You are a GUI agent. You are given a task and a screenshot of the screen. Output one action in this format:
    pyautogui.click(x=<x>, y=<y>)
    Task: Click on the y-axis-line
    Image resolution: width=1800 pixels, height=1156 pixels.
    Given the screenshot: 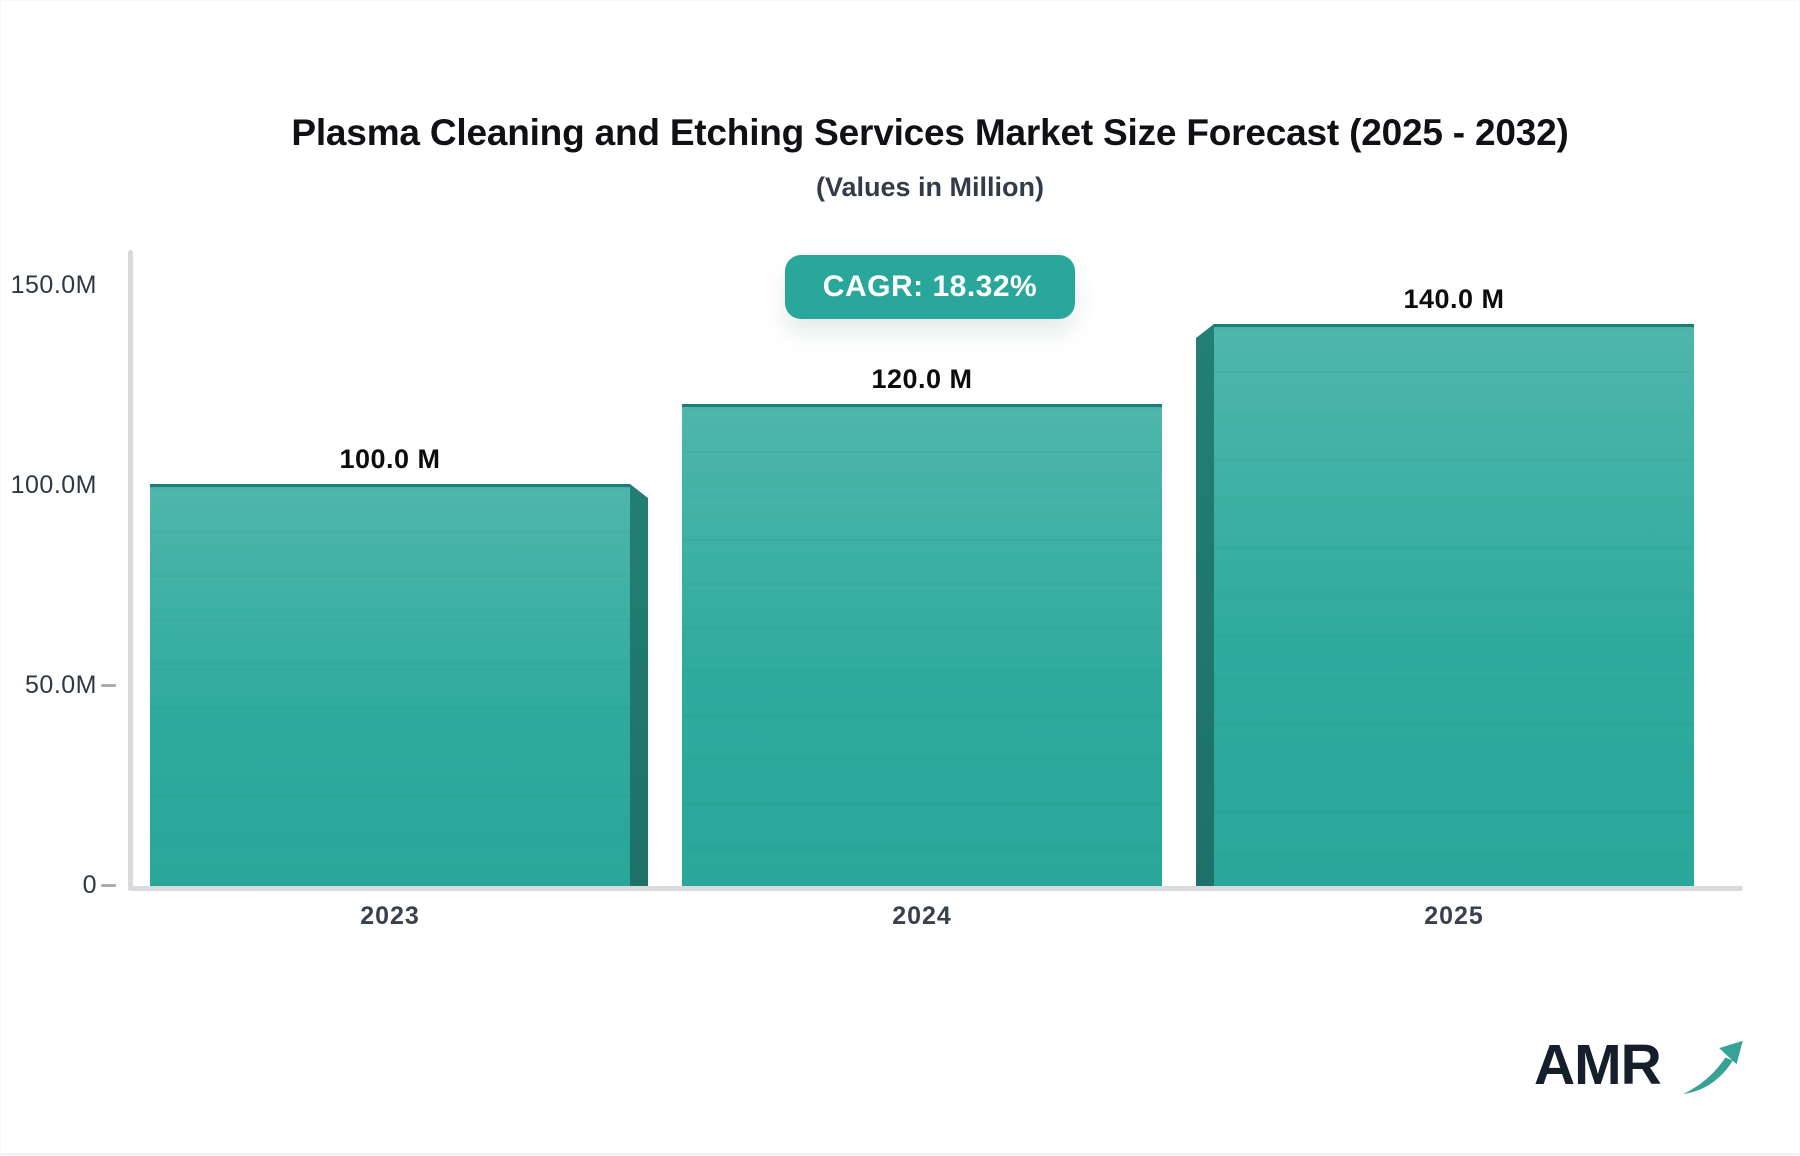 What is the action you would take?
    pyautogui.click(x=130, y=570)
    